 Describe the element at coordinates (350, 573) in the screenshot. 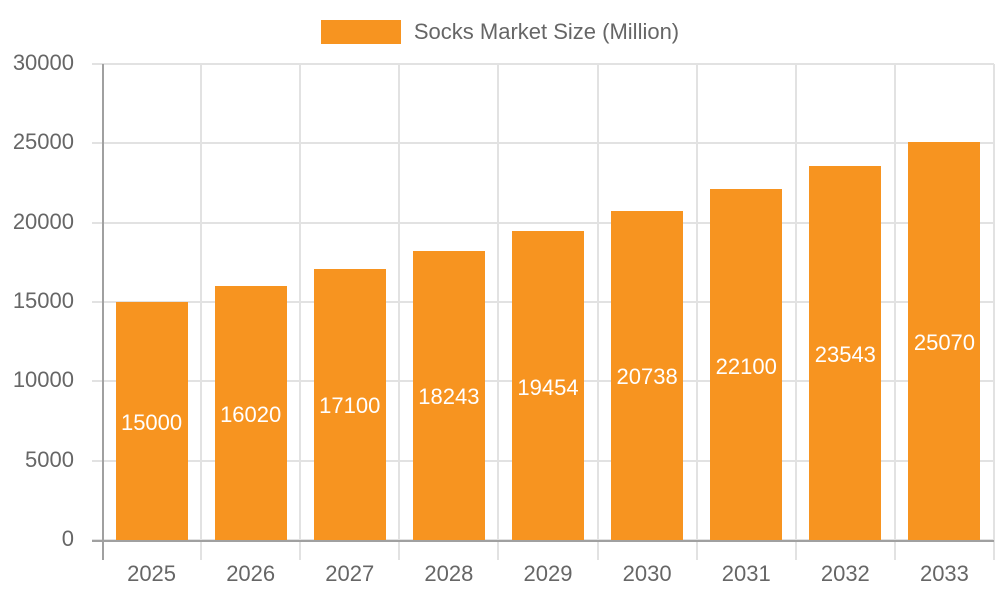

I see `x-tick-label: 2027` at that location.